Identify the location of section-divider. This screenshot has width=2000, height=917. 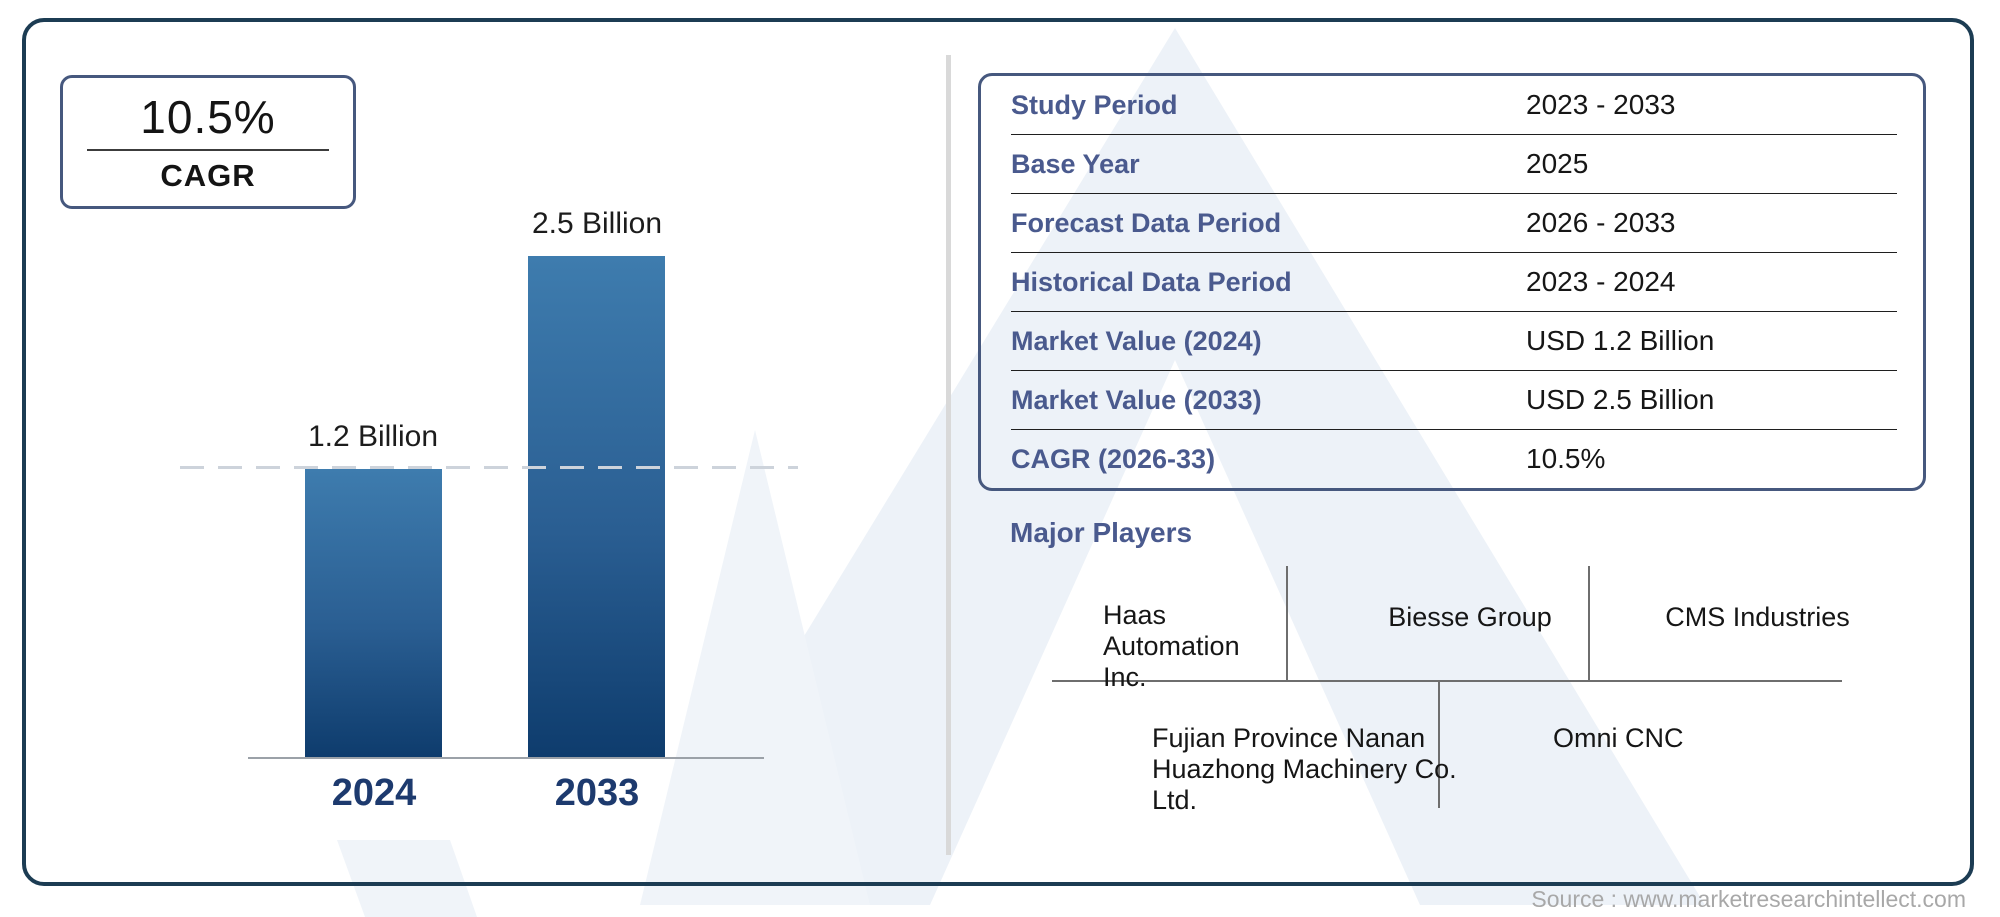
(948, 455).